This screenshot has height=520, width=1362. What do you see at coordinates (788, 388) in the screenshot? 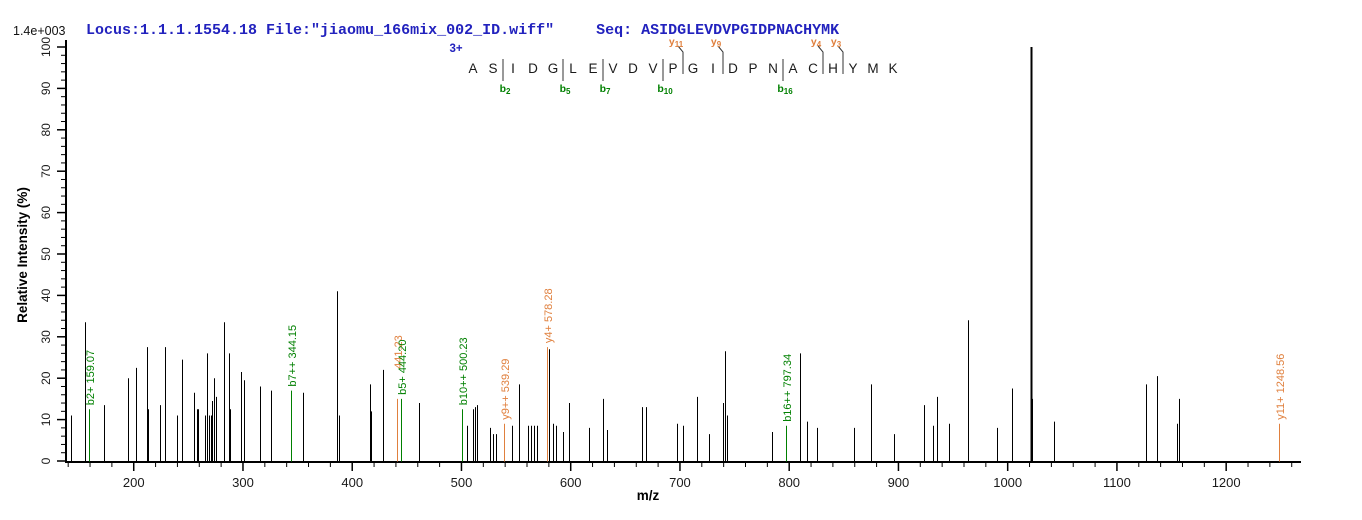
I see `peak-label: b16++ 797.34` at bounding box center [788, 388].